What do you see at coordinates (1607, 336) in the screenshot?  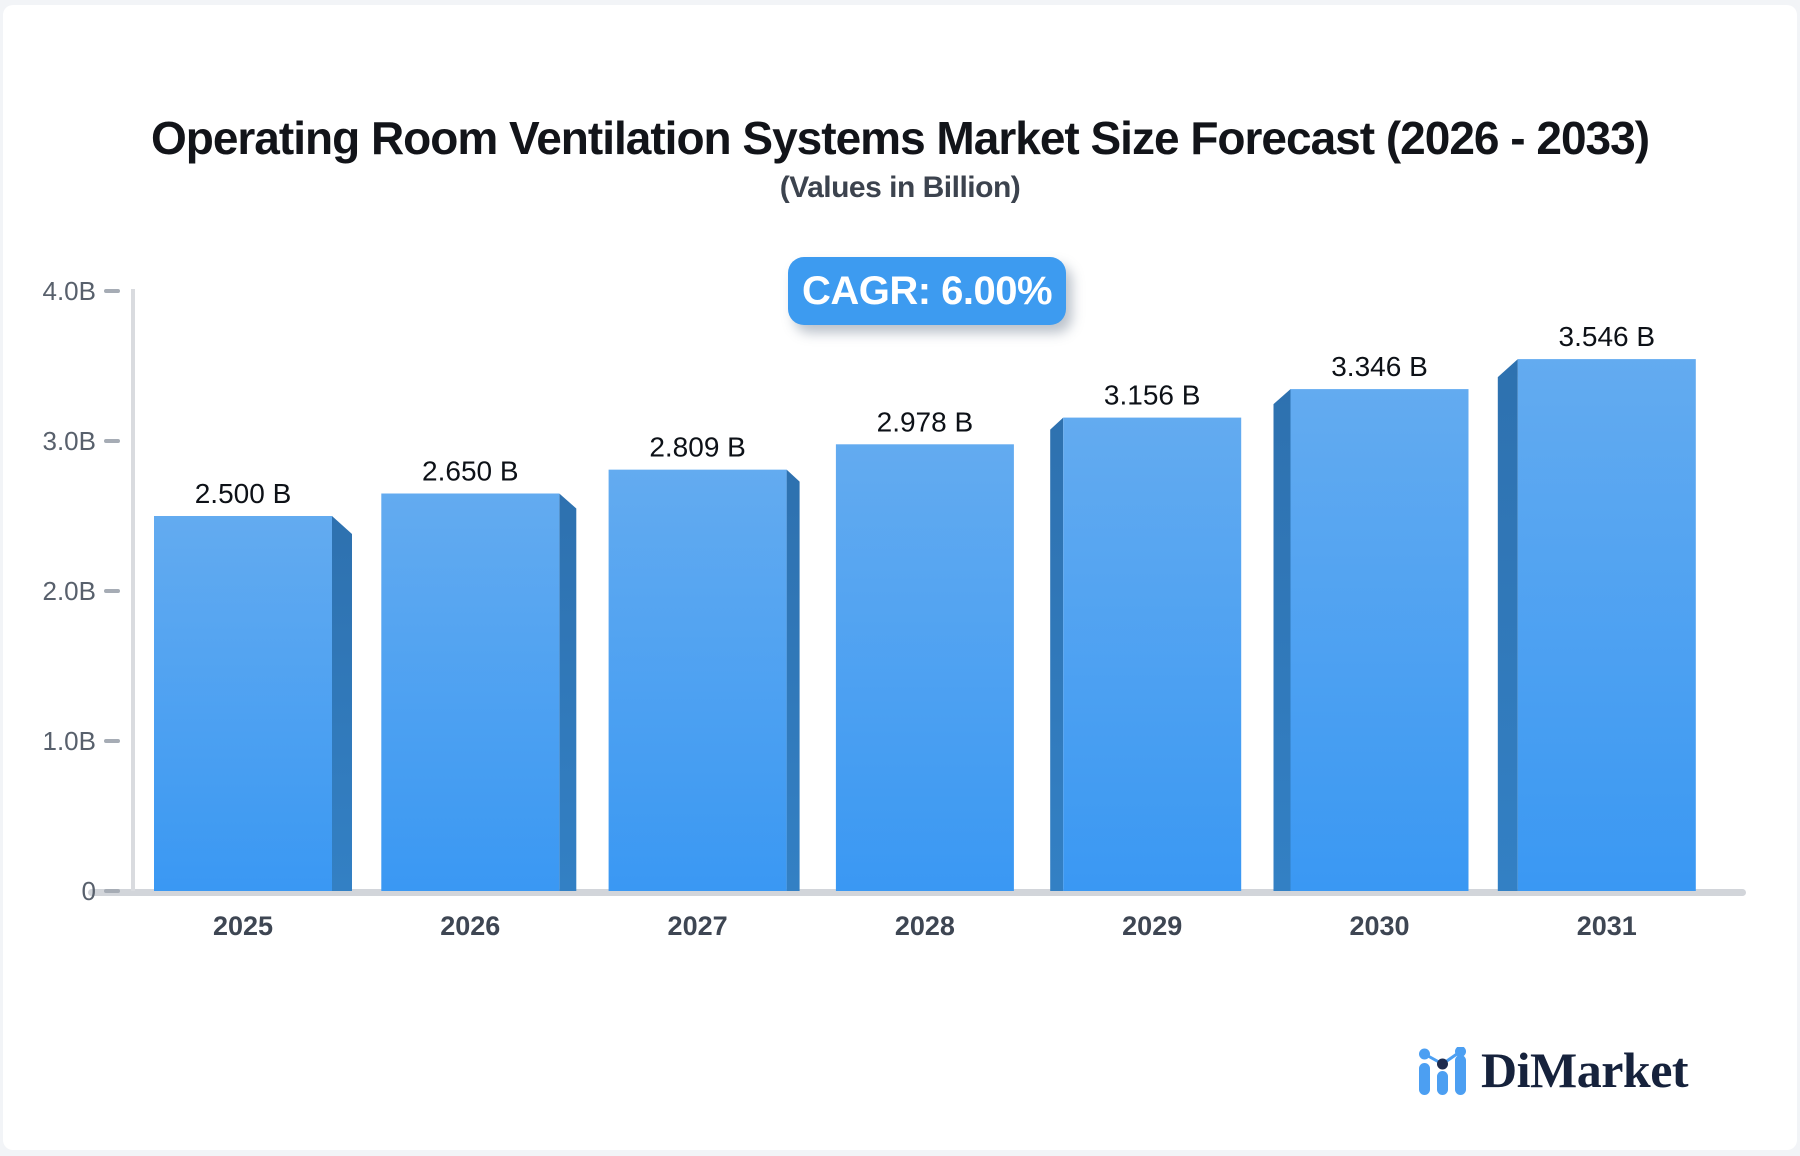 I see `bar-value-label: 3.546 B` at bounding box center [1607, 336].